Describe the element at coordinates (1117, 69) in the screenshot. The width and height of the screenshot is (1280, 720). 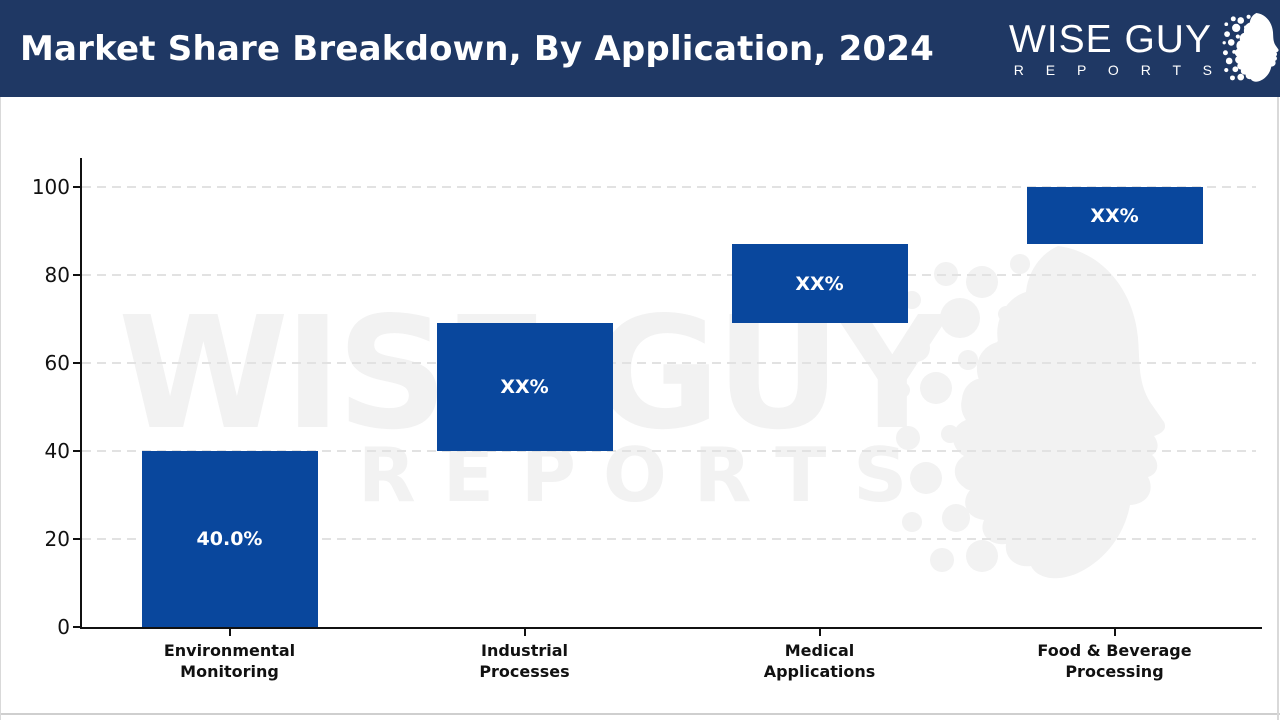
I see `brand-subtitle: R E P O R T S` at that location.